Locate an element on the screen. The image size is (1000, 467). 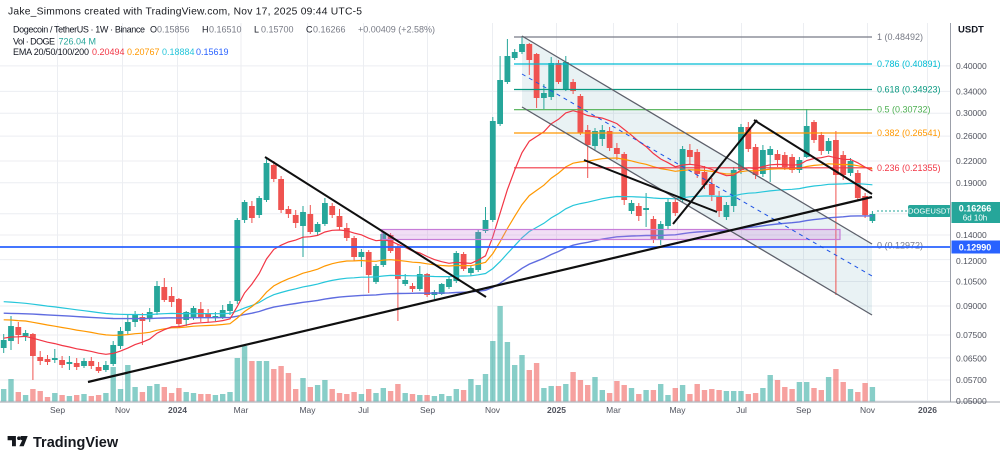
svg-text: 726.04 M is located at coordinates (78, 42).